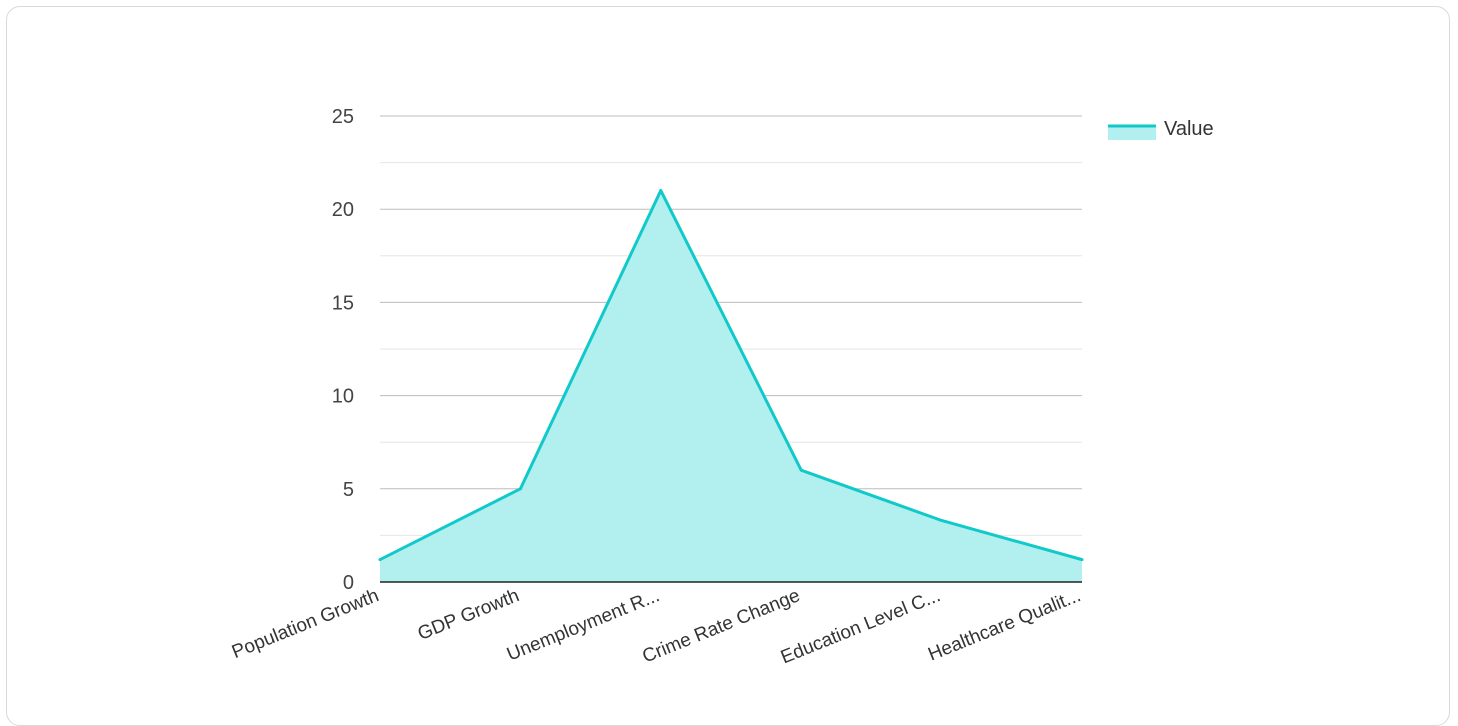 Image resolution: width=1458 pixels, height=726 pixels. I want to click on legend-swatch-fill, so click(1132, 133).